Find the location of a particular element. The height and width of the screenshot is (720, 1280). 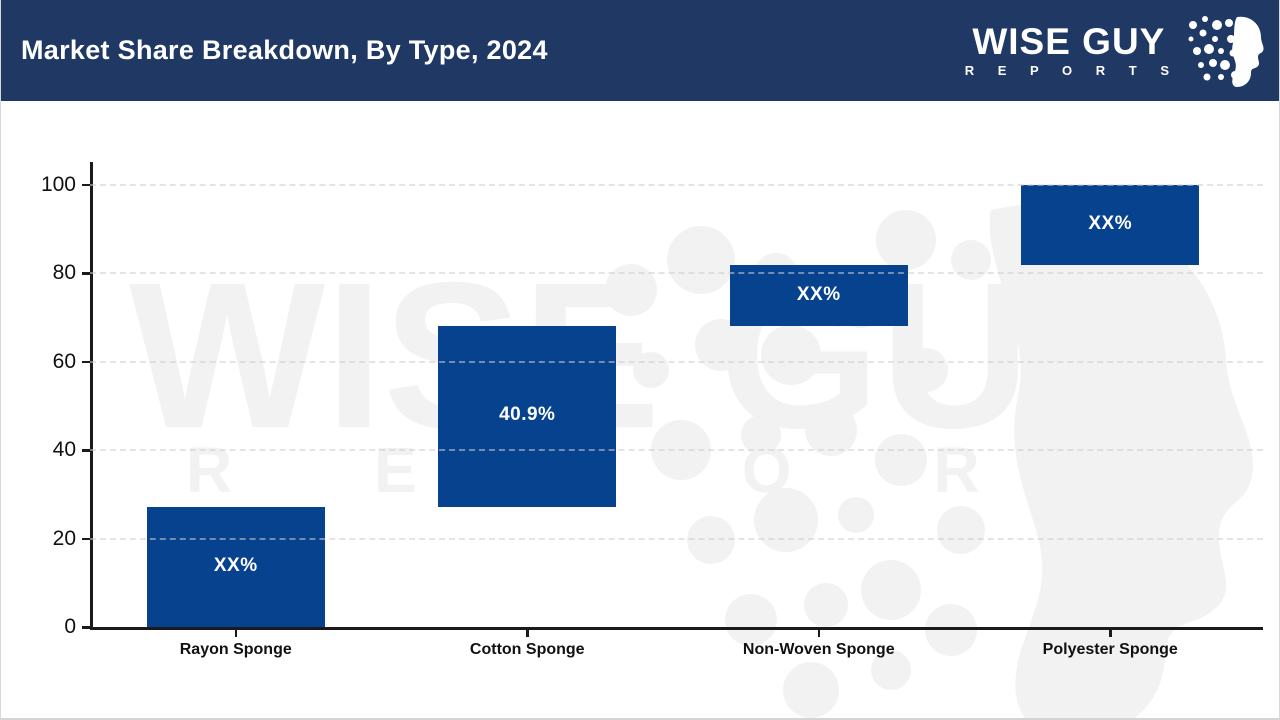

bar-value-label-1: 40.9% is located at coordinates (527, 415).